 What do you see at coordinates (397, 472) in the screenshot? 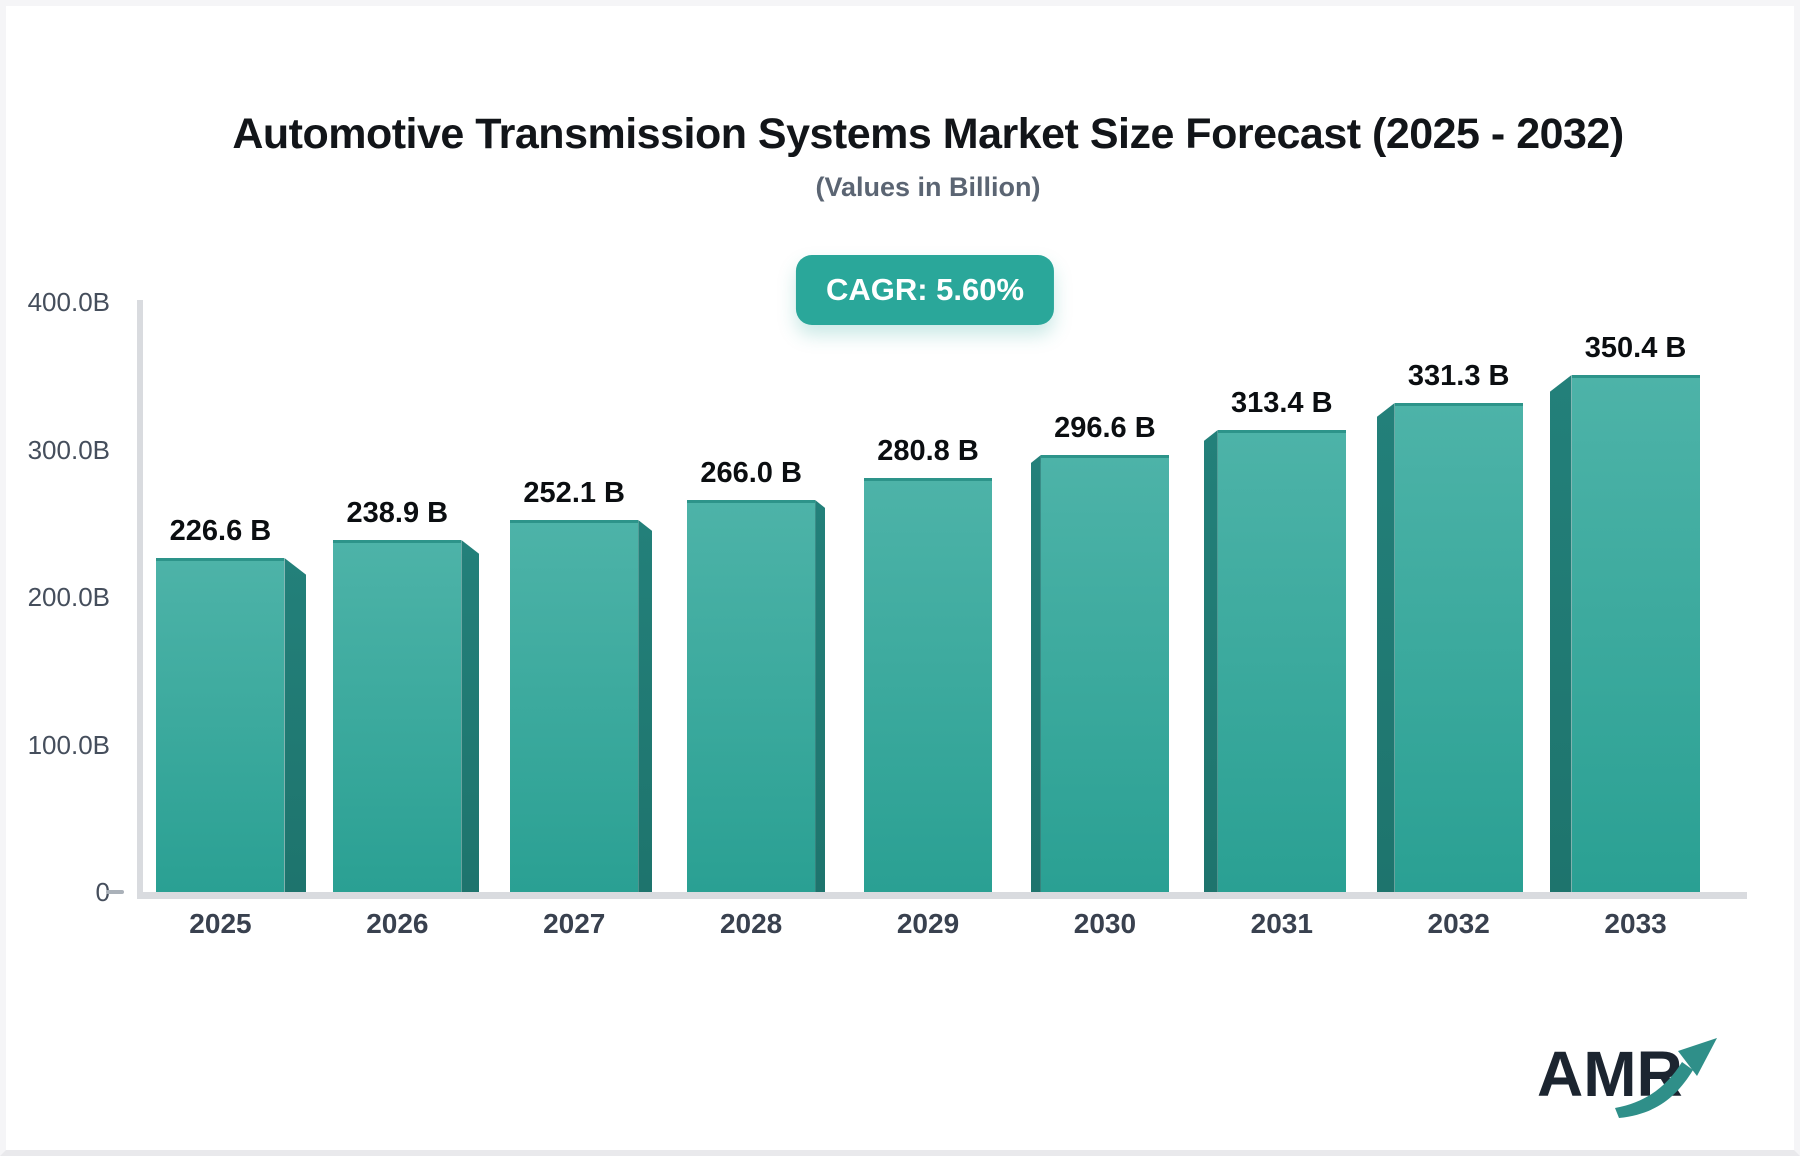
I see `bar-slot-2026: 238.9 B 2026` at bounding box center [397, 472].